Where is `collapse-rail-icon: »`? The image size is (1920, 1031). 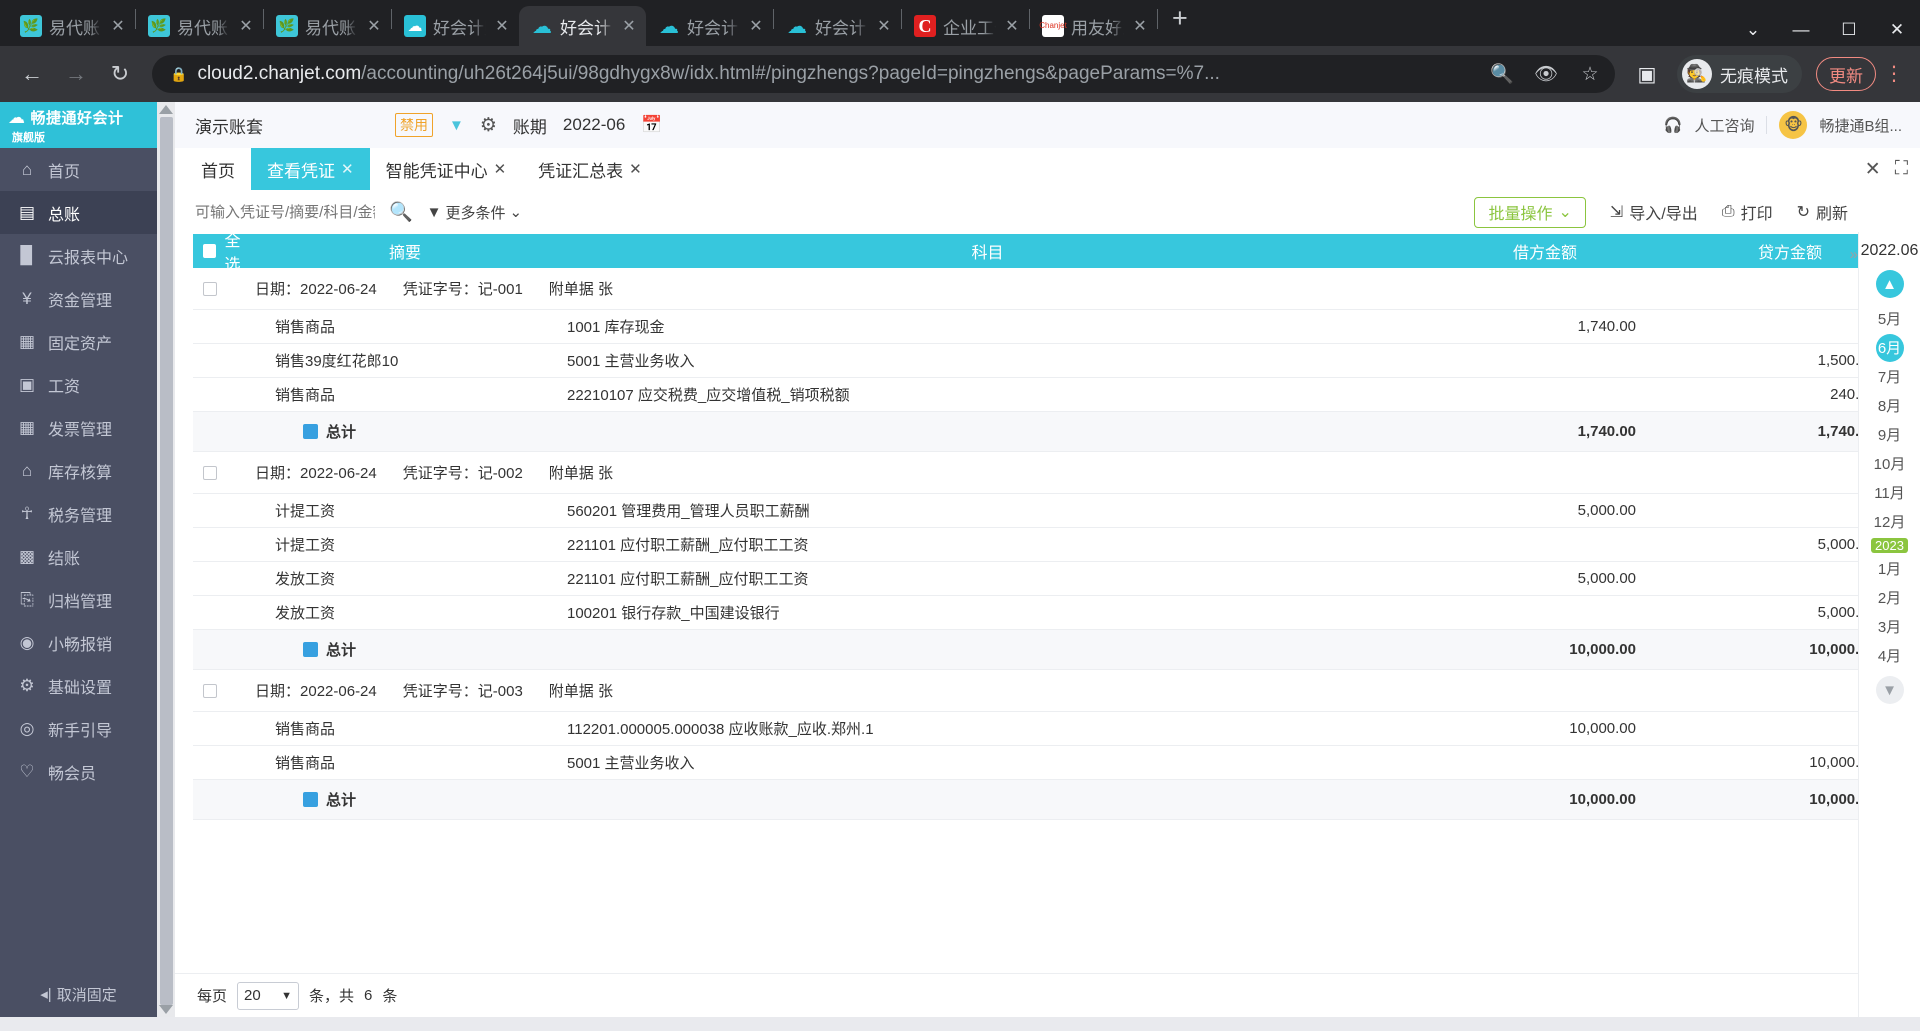
collapse-rail-icon: » is located at coordinates (1853, 254).